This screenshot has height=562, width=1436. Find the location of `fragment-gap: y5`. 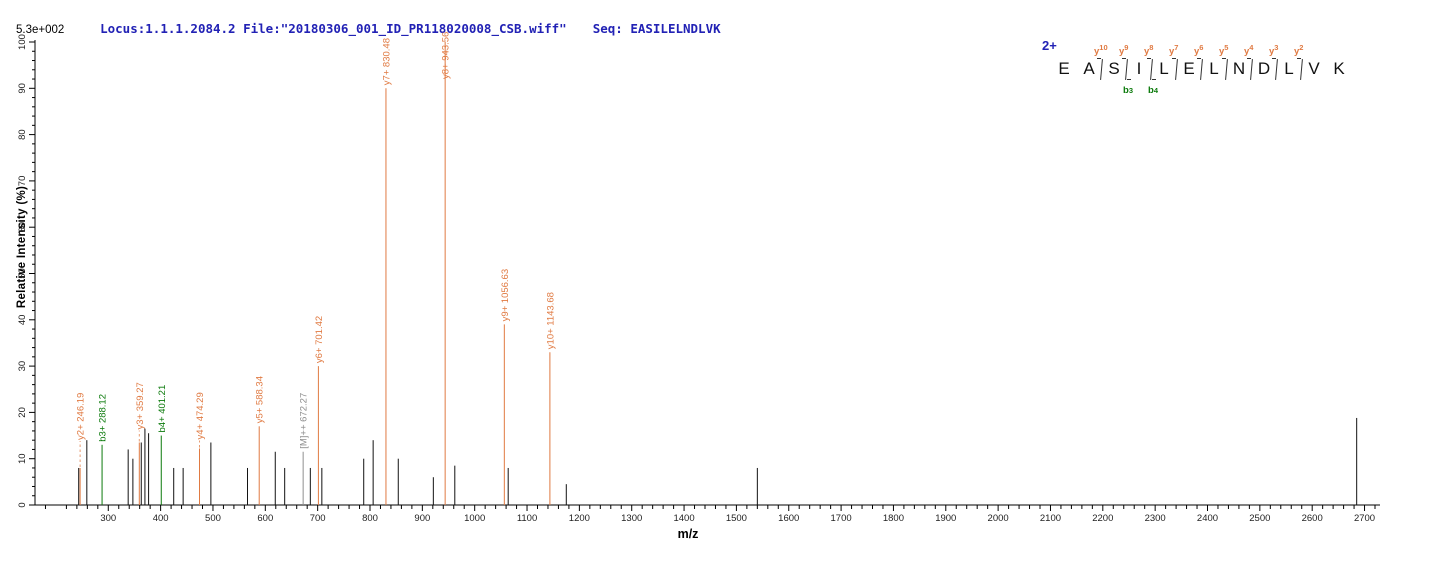

fragment-gap: y5 is located at coordinates (1225, 62).